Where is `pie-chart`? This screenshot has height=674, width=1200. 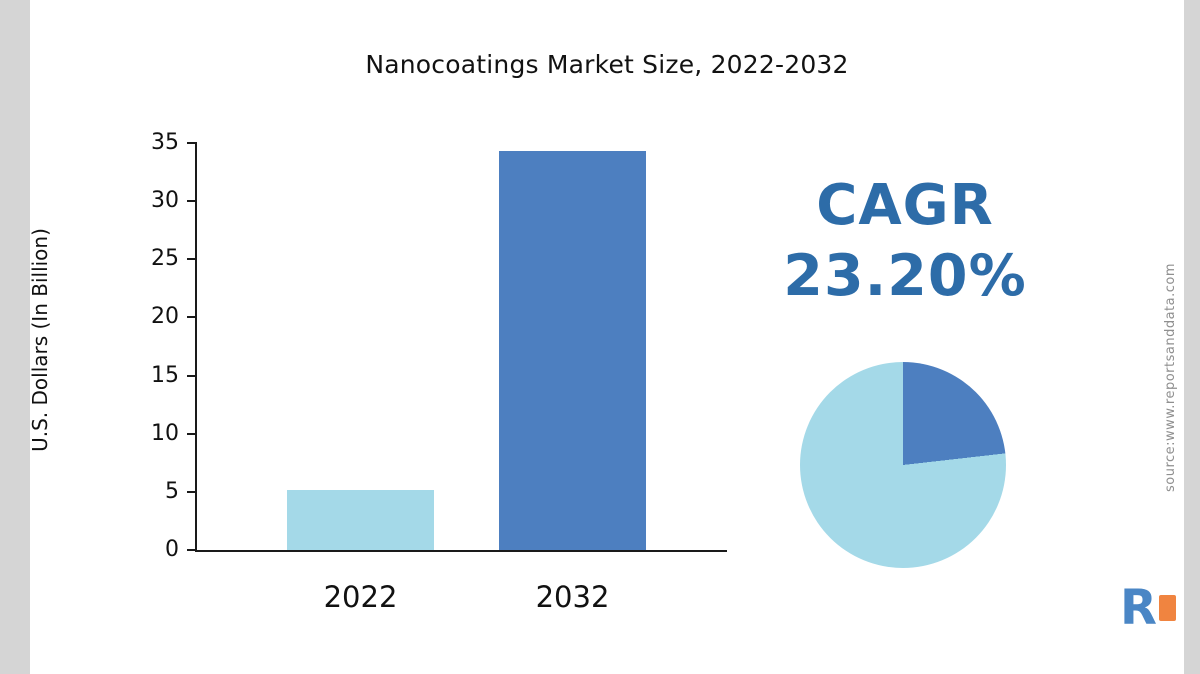
pie-chart is located at coordinates (903, 465).